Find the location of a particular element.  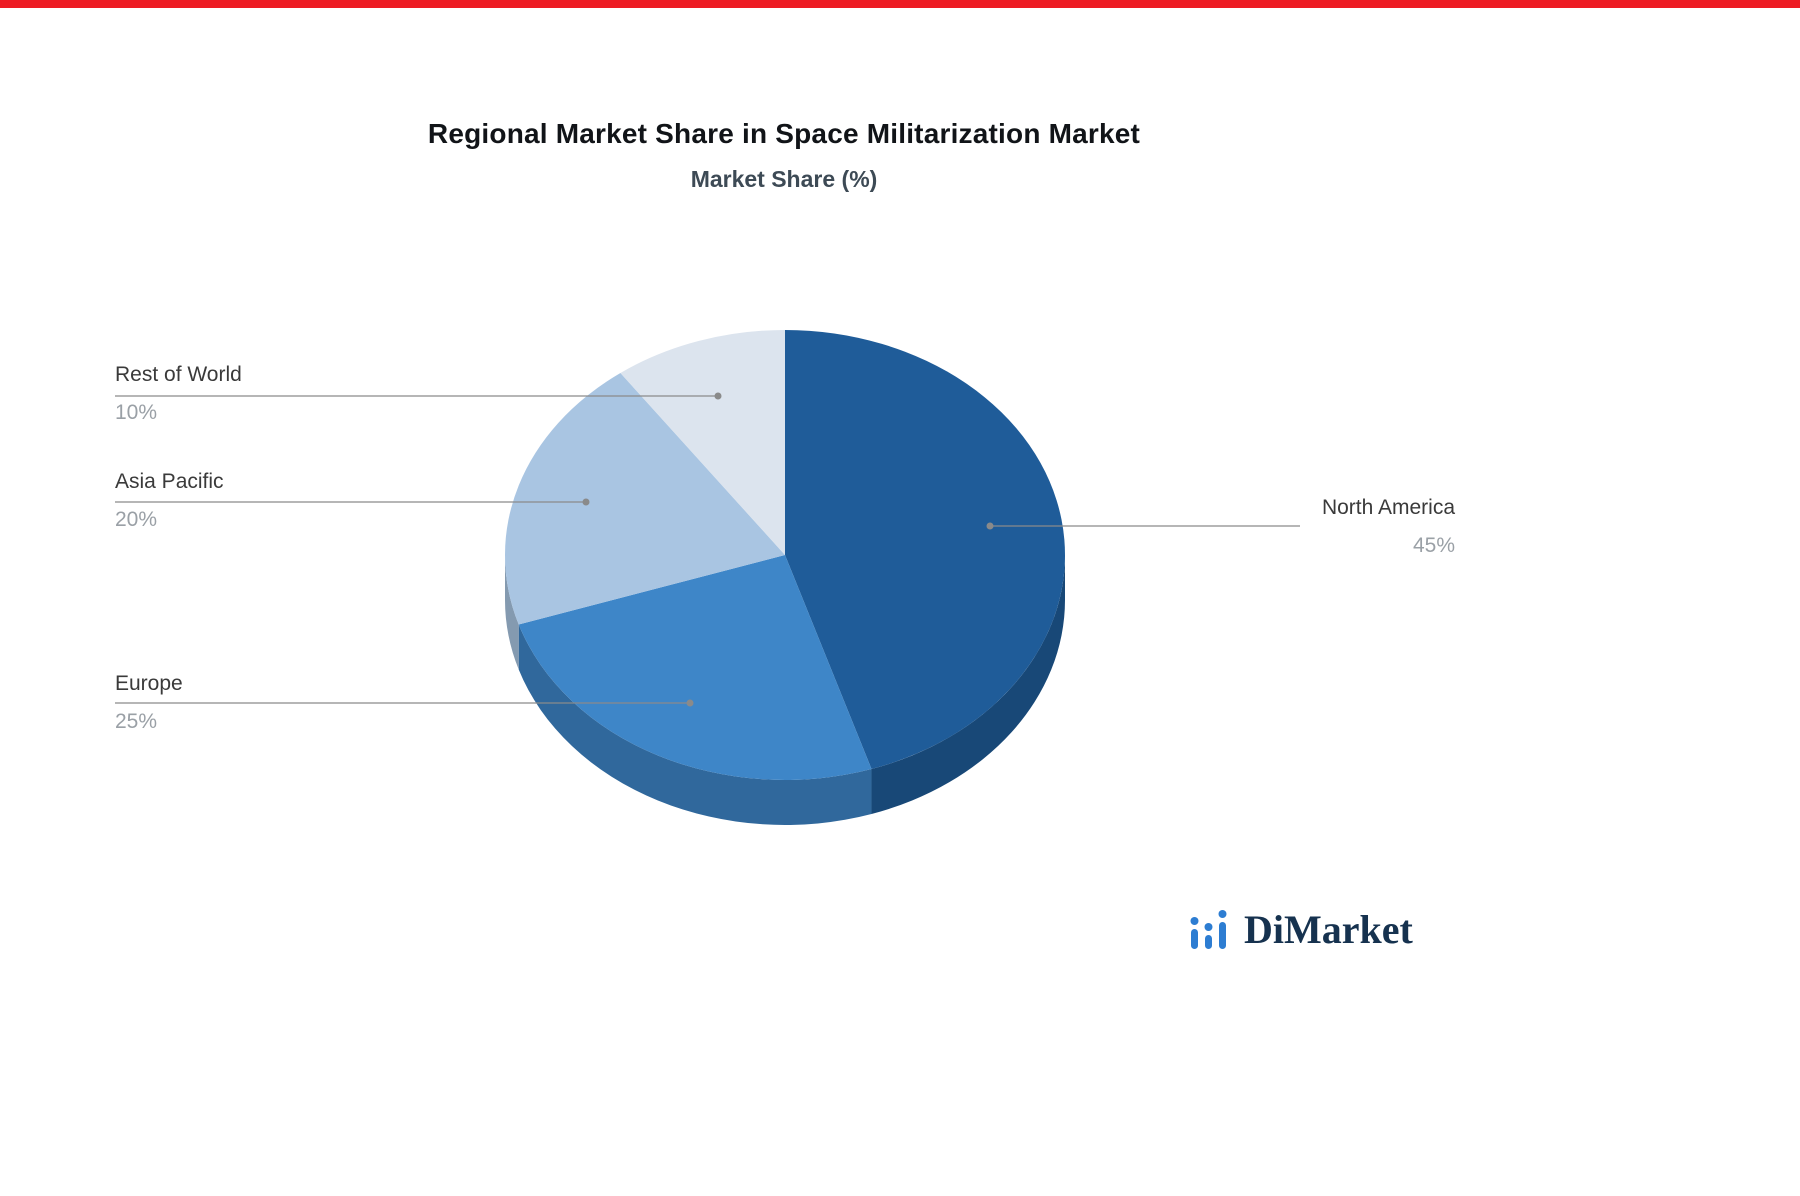

slice-value-rest-of-world: 10% is located at coordinates (136, 412).